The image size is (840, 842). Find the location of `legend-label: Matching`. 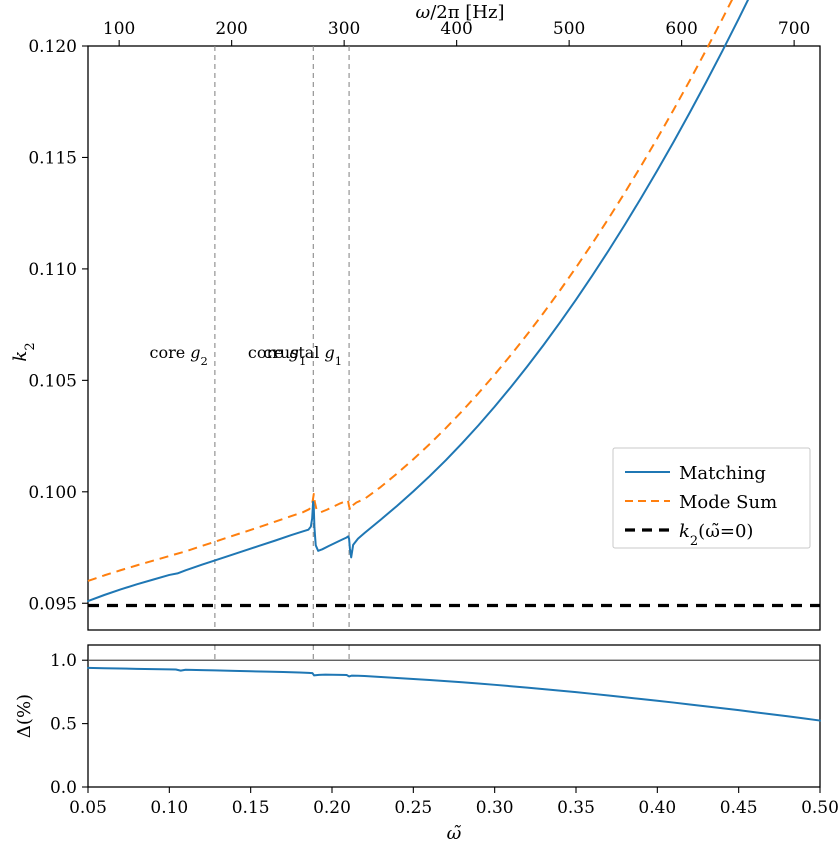

legend-label: Matching is located at coordinates (722, 473).